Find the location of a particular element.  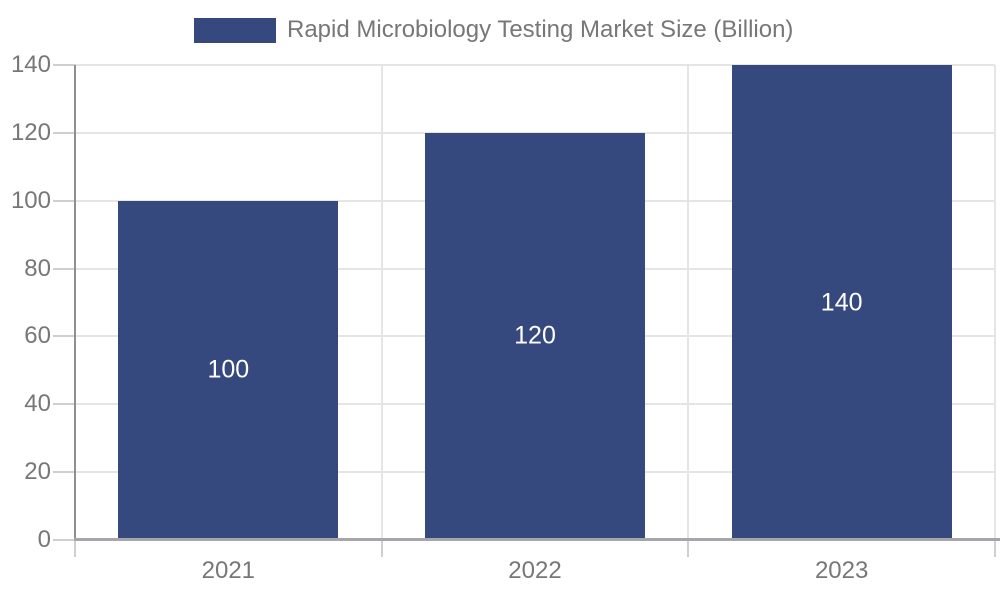

x-tick-label: 2022 is located at coordinates (535, 570).